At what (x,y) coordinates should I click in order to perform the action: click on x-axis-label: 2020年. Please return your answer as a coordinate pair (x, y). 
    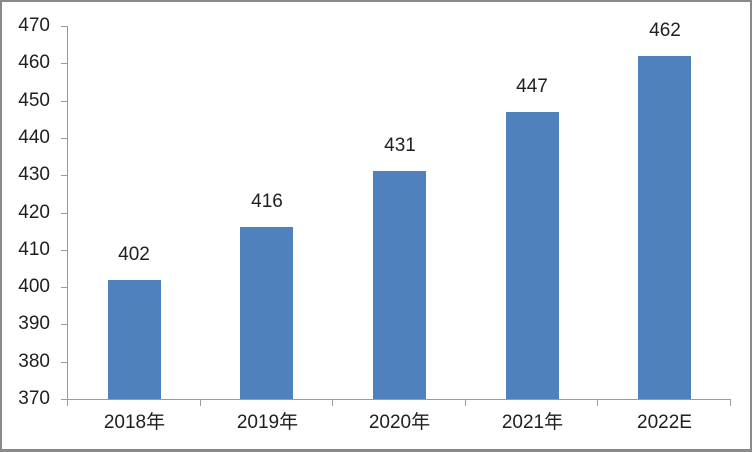
    Looking at the image, I should click on (399, 422).